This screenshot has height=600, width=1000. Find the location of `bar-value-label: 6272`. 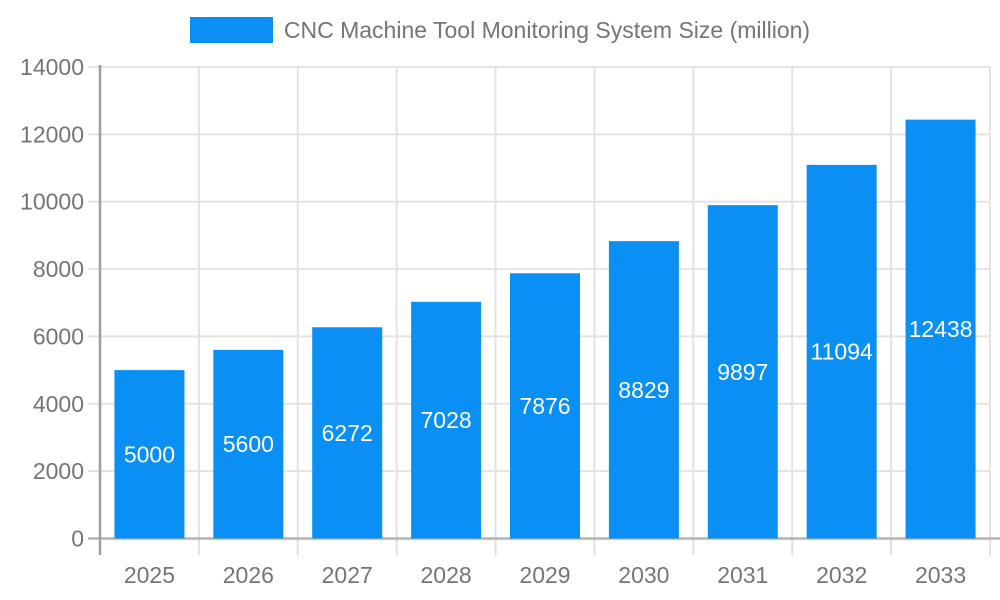

bar-value-label: 6272 is located at coordinates (347, 433).